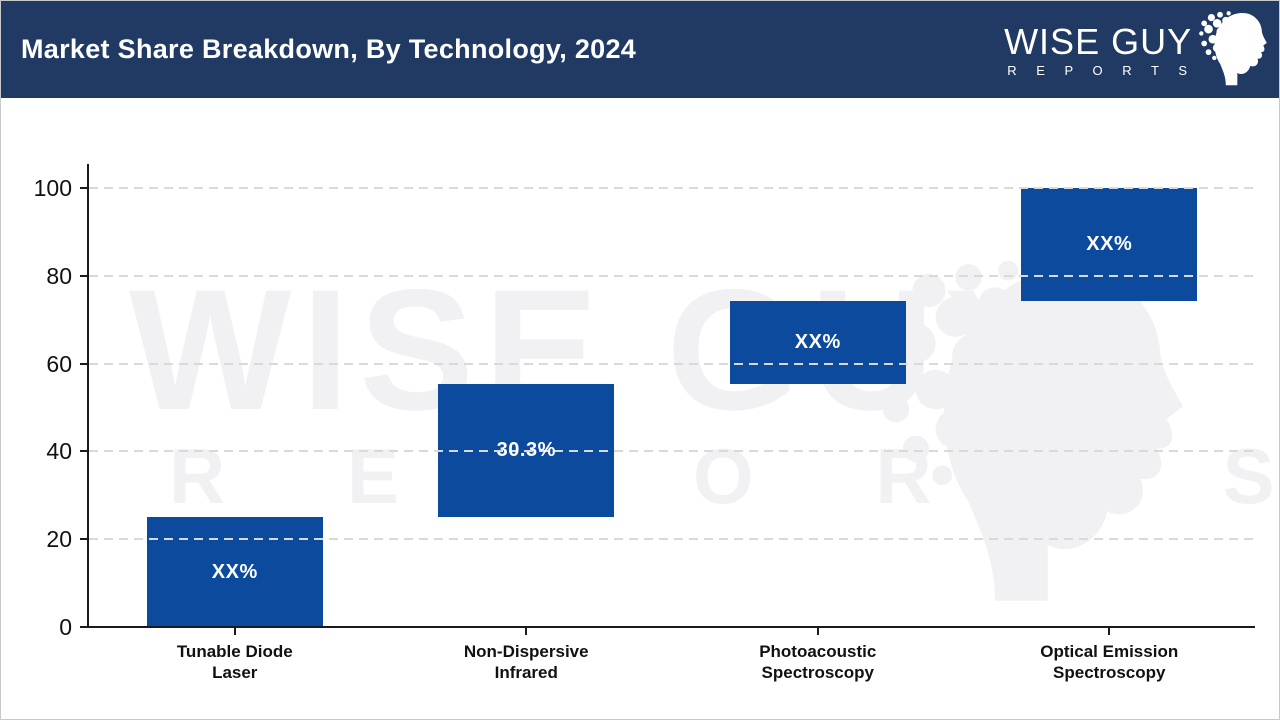  What do you see at coordinates (235, 662) in the screenshot?
I see `category-label-tunable-diode-laser: Tunable Diode Laser` at bounding box center [235, 662].